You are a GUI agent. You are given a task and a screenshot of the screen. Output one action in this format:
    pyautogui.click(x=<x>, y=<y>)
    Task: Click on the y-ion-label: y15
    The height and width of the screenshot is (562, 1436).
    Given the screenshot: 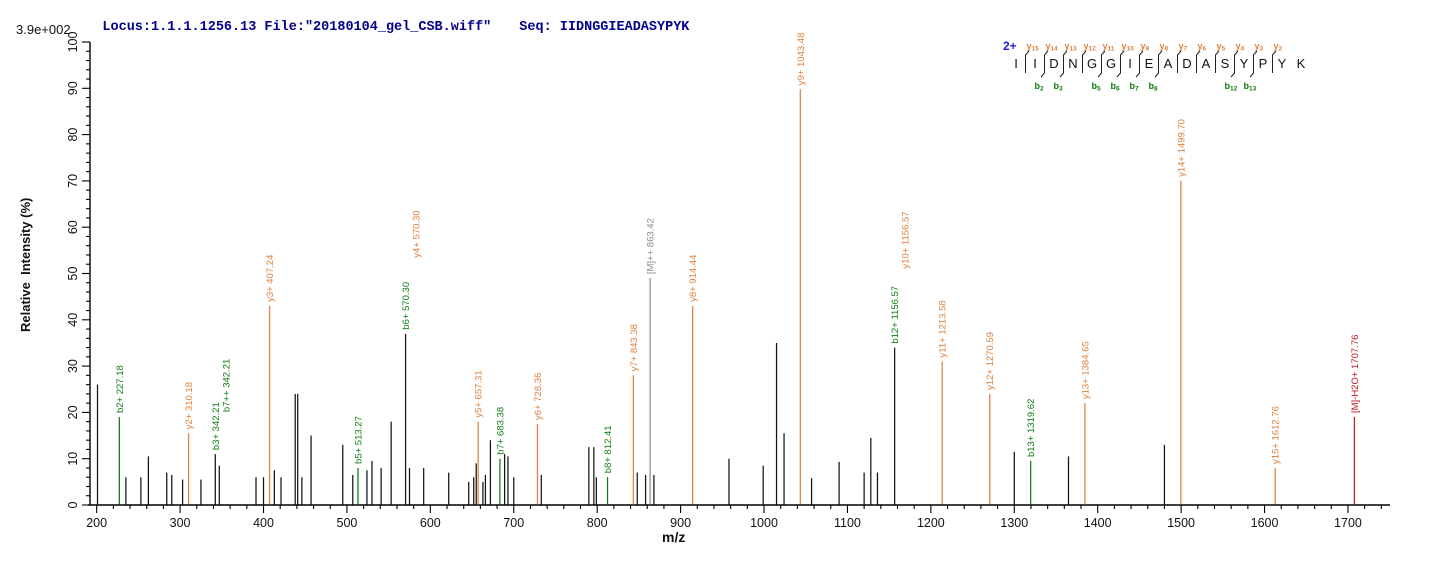 What is the action you would take?
    pyautogui.click(x=1033, y=47)
    